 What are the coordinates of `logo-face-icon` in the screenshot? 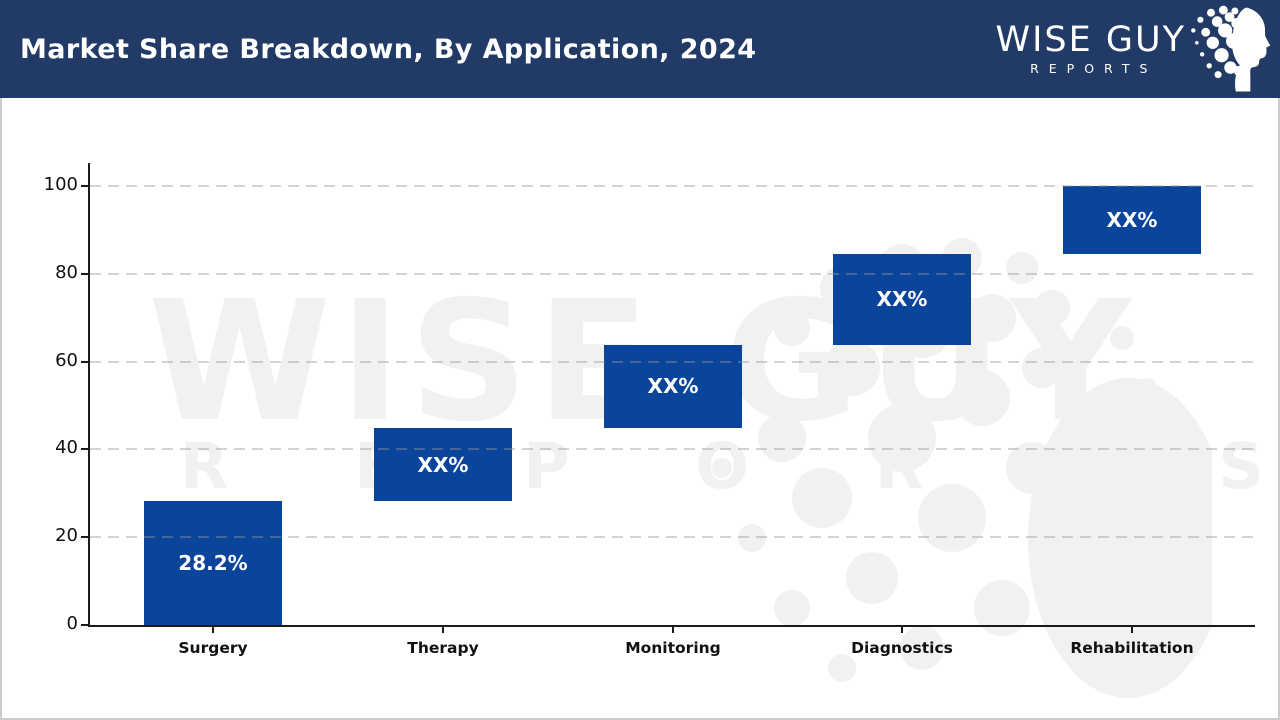 It's located at (1231, 48).